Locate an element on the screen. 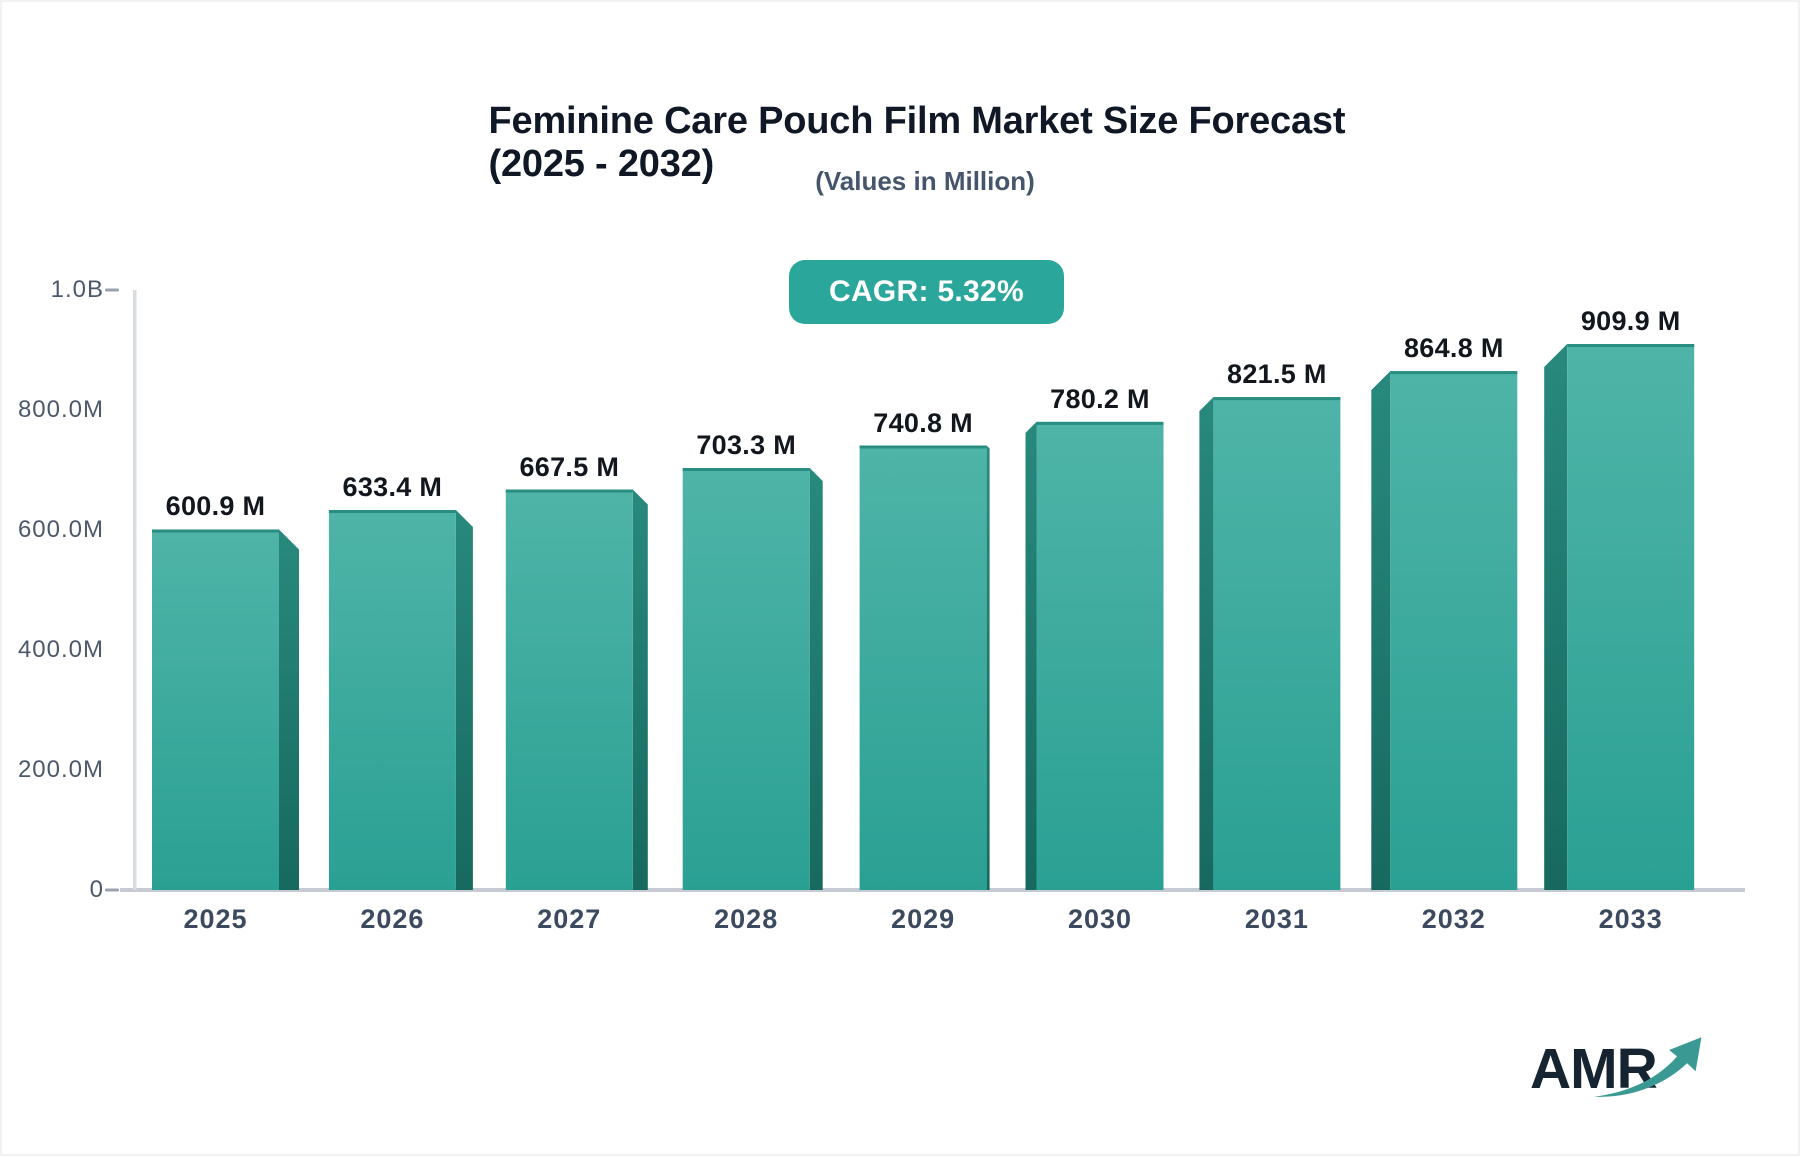 Image resolution: width=1800 pixels, height=1158 pixels. y-axis-line is located at coordinates (135, 590).